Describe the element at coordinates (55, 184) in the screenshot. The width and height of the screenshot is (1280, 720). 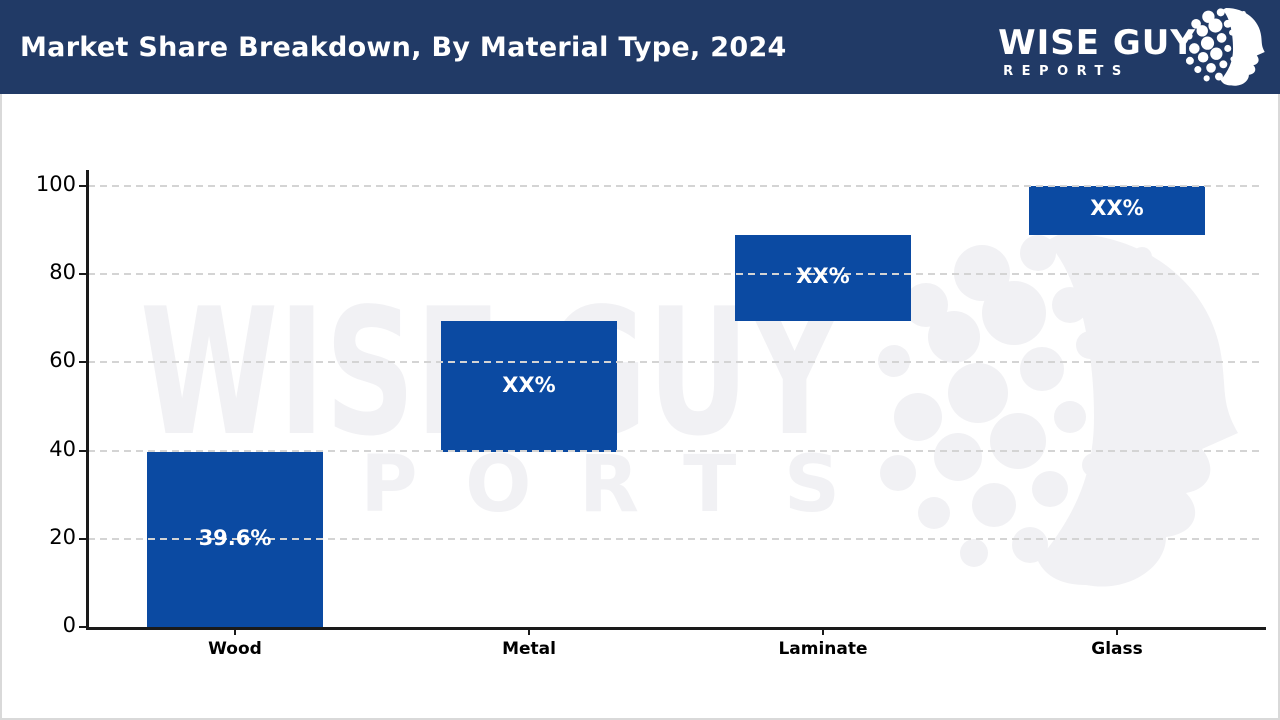
I see `y-tick-label: 100` at that location.